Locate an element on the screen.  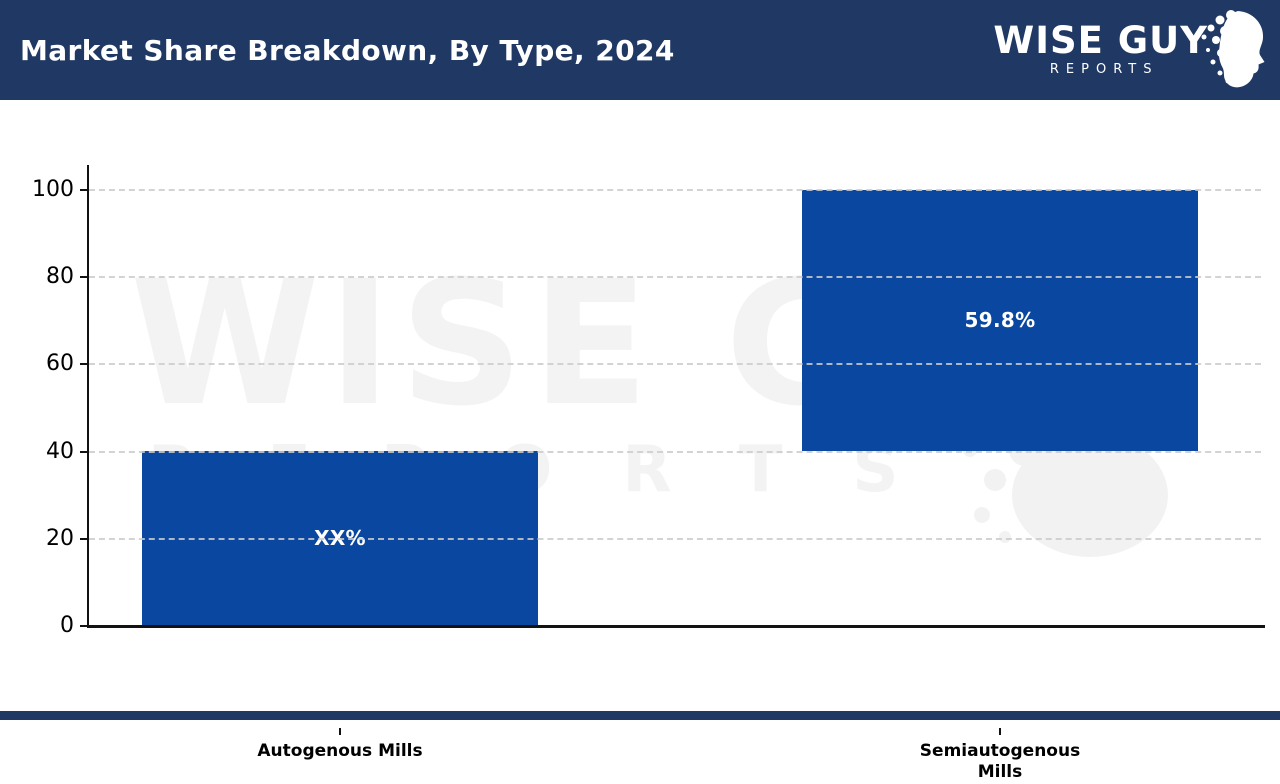
y-tick-label: 0 is located at coordinates (67, 625).